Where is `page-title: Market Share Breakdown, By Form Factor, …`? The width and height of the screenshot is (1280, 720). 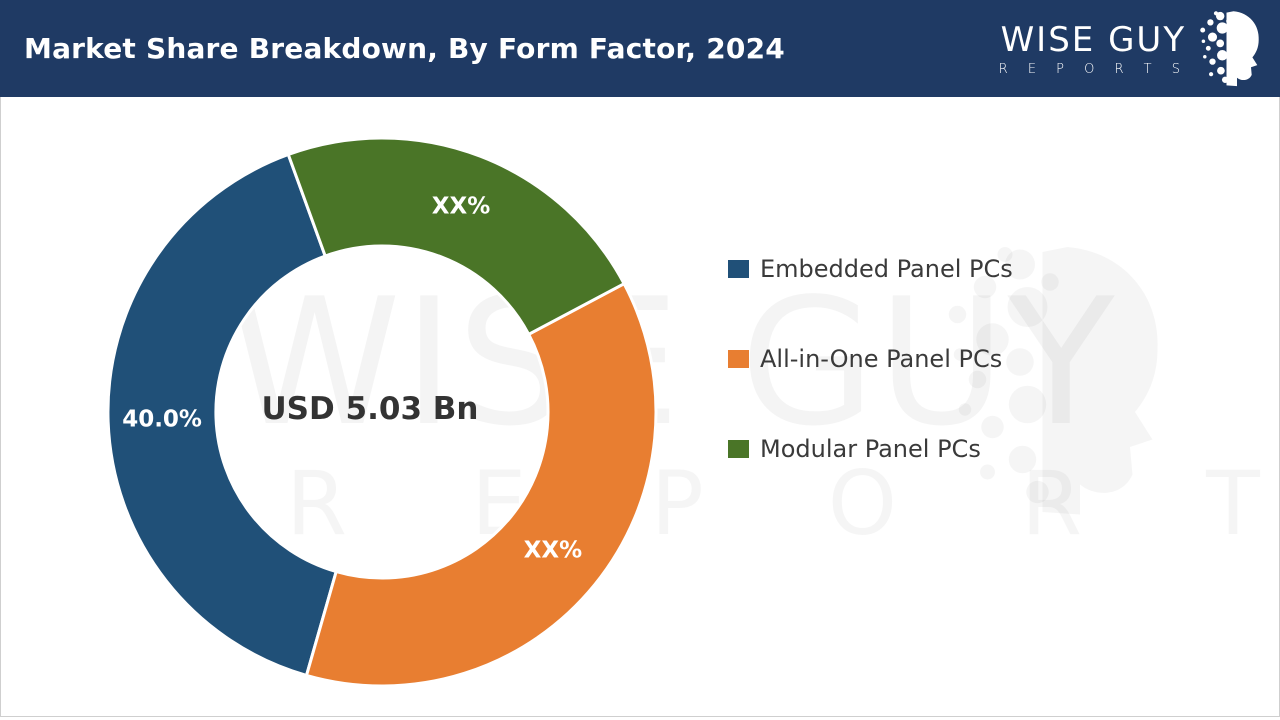 page-title: Market Share Breakdown, By Form Factor, … is located at coordinates (404, 48).